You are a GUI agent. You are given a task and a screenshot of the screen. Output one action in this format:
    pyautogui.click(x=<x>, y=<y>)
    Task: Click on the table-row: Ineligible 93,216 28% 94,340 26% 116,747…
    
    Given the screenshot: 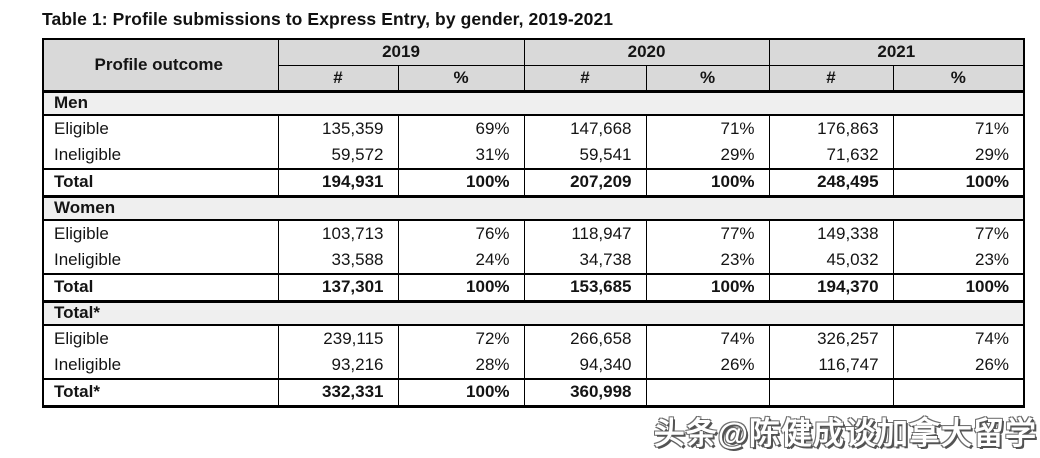 What is the action you would take?
    pyautogui.click(x=533, y=365)
    